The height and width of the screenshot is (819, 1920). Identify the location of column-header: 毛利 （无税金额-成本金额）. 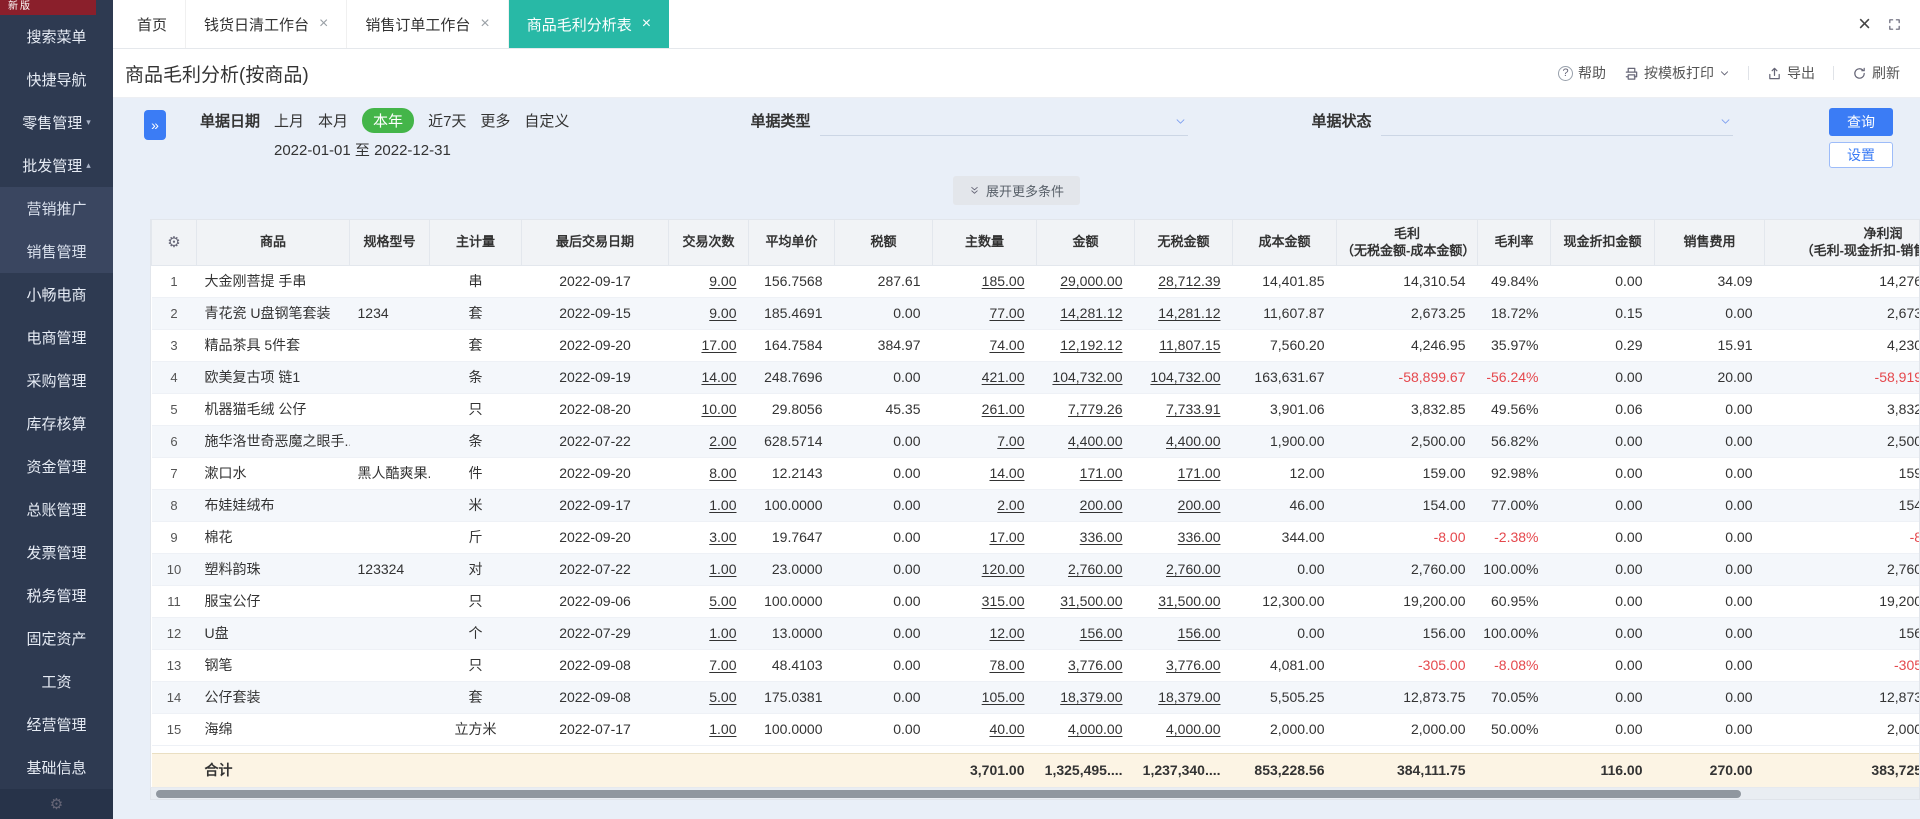
(1407, 243).